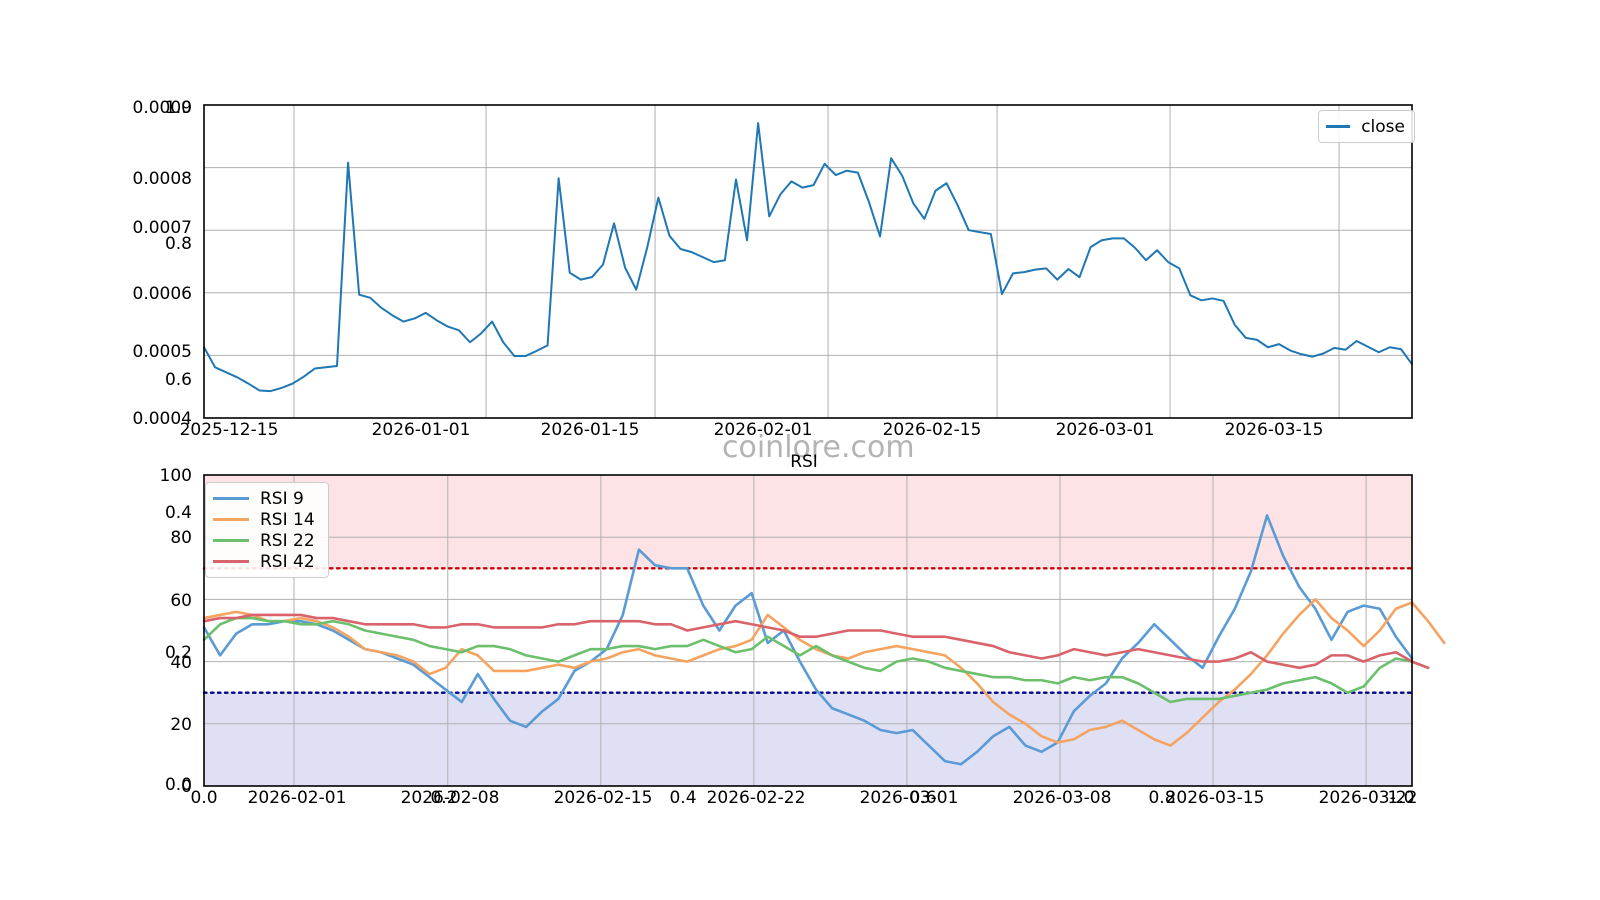 Image resolution: width=1600 pixels, height=900 pixels. What do you see at coordinates (932, 430) in the screenshot?
I see `price-x-tick-2026-02-15: 2026-02-15` at bounding box center [932, 430].